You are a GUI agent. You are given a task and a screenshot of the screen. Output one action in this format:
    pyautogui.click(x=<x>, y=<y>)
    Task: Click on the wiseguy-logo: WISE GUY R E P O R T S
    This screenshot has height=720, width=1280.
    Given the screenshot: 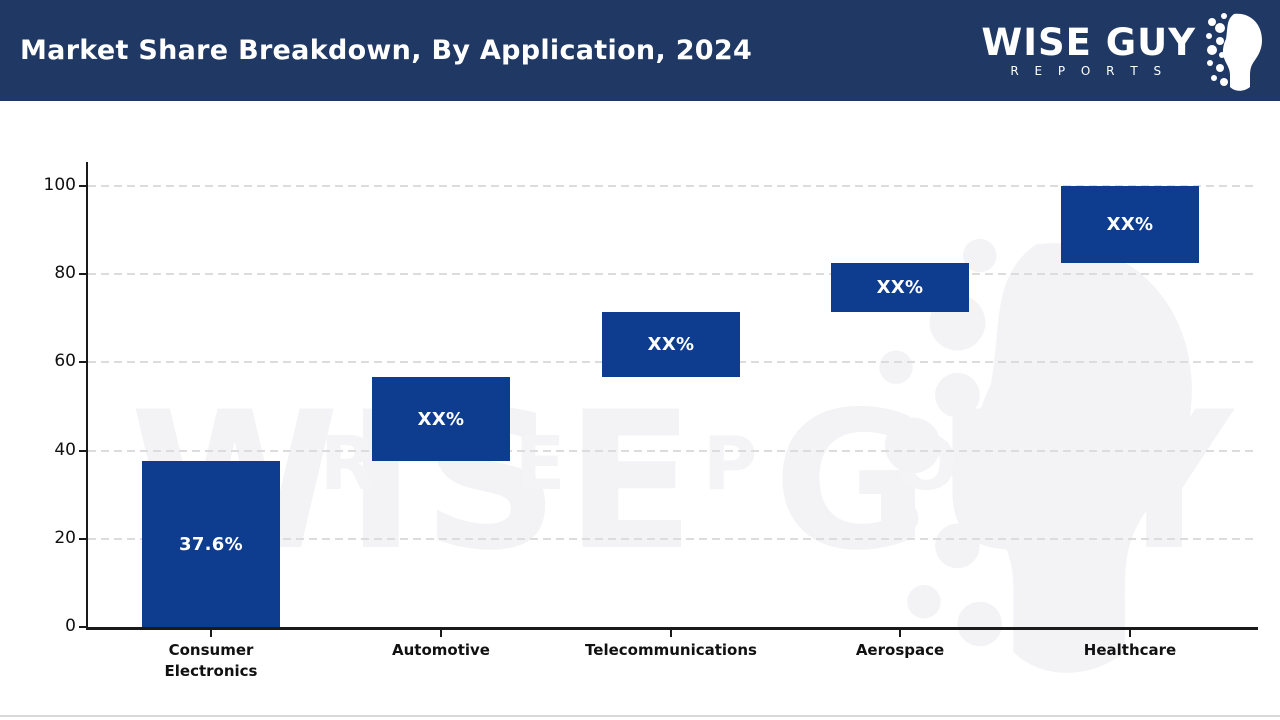 What is the action you would take?
    pyautogui.click(x=1123, y=51)
    